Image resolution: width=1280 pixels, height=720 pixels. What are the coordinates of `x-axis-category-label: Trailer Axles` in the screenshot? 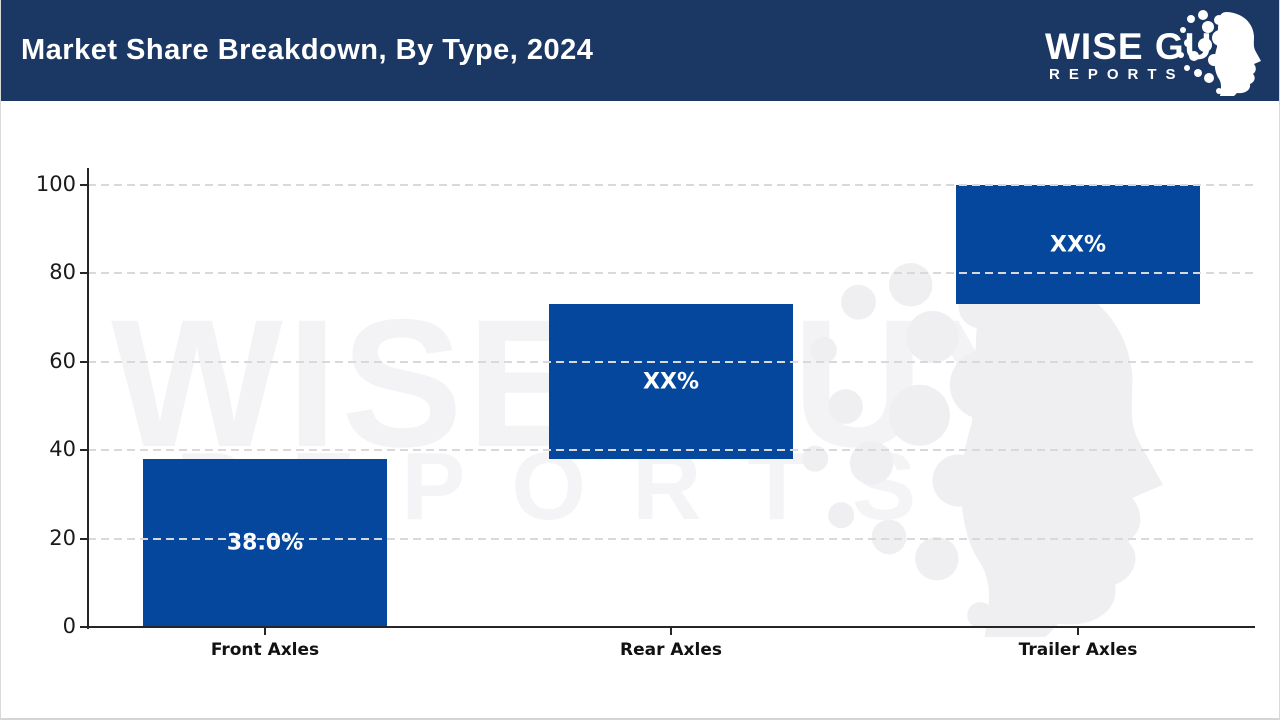 It's located at (1078, 650).